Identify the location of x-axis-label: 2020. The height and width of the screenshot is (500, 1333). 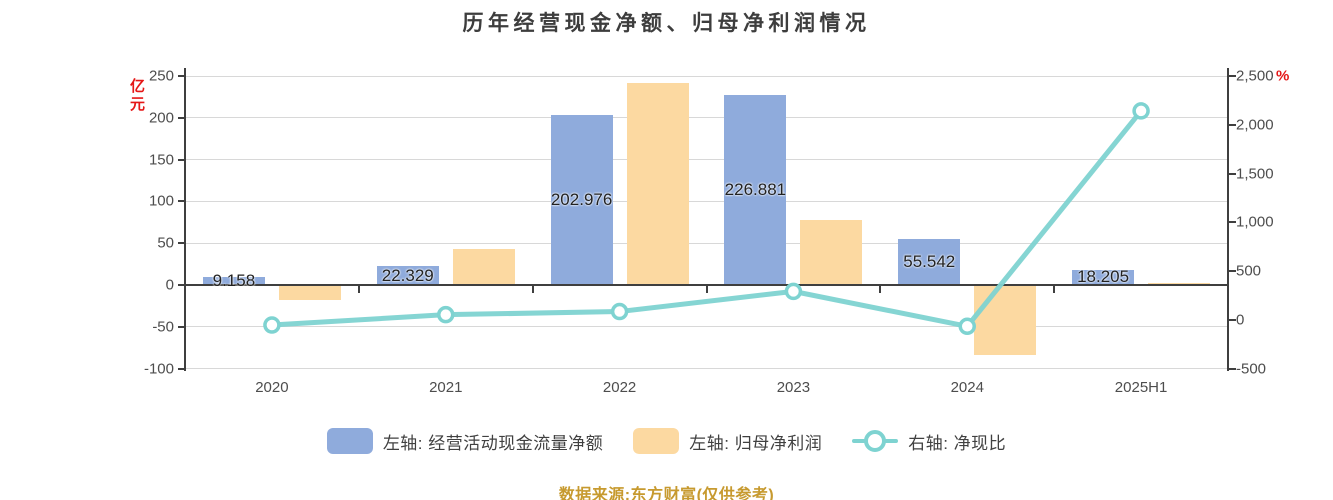
(272, 387).